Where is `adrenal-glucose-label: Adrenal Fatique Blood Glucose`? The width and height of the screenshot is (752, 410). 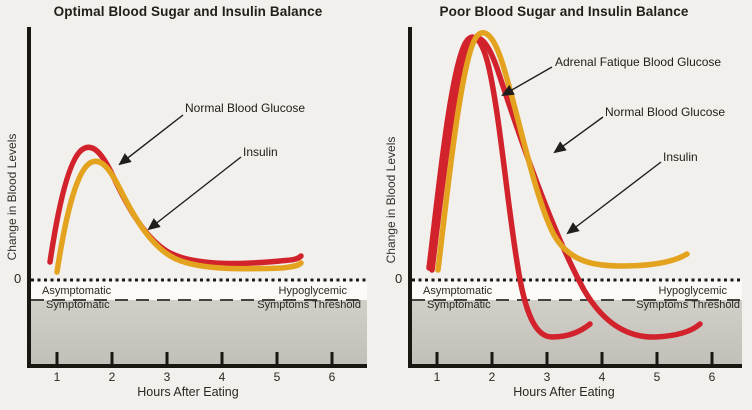 adrenal-glucose-label: Adrenal Fatique Blood Glucose is located at coordinates (638, 62).